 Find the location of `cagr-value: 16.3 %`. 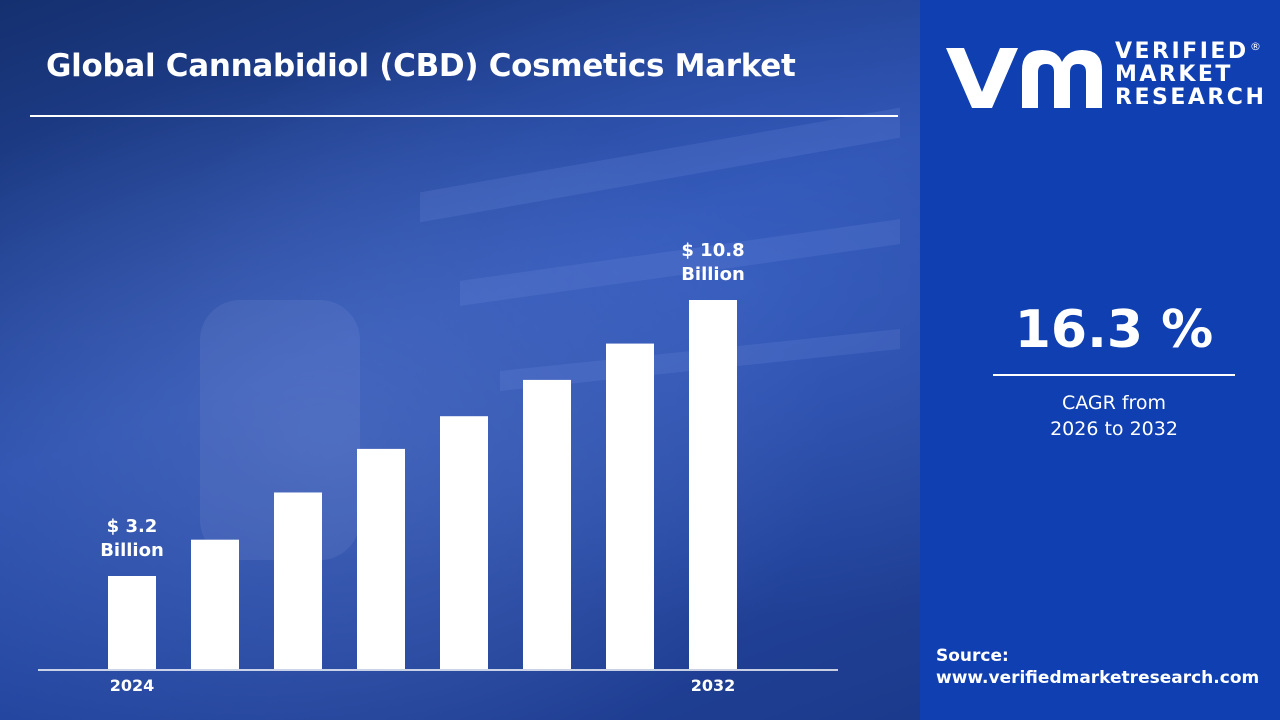

cagr-value: 16.3 % is located at coordinates (1114, 330).